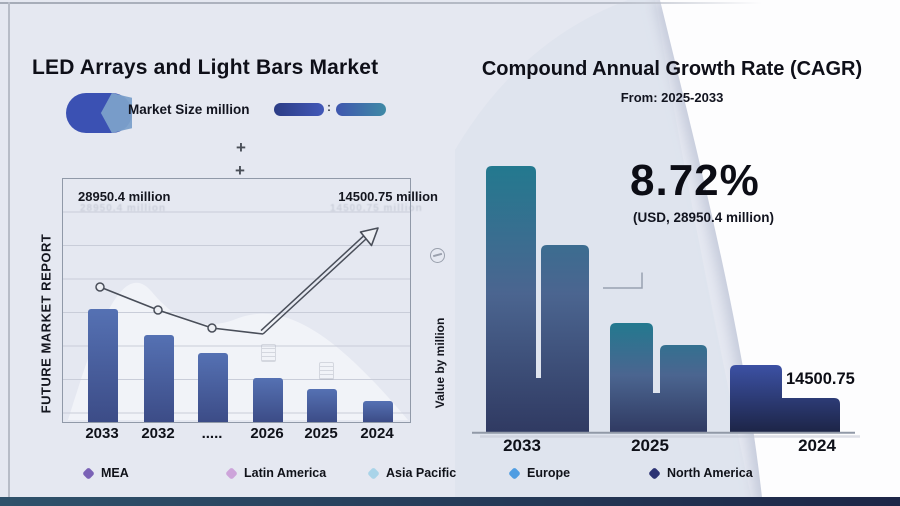 This screenshot has height=506, width=900. What do you see at coordinates (321, 433) in the screenshot?
I see `left-x-tick-label: 2025` at bounding box center [321, 433].